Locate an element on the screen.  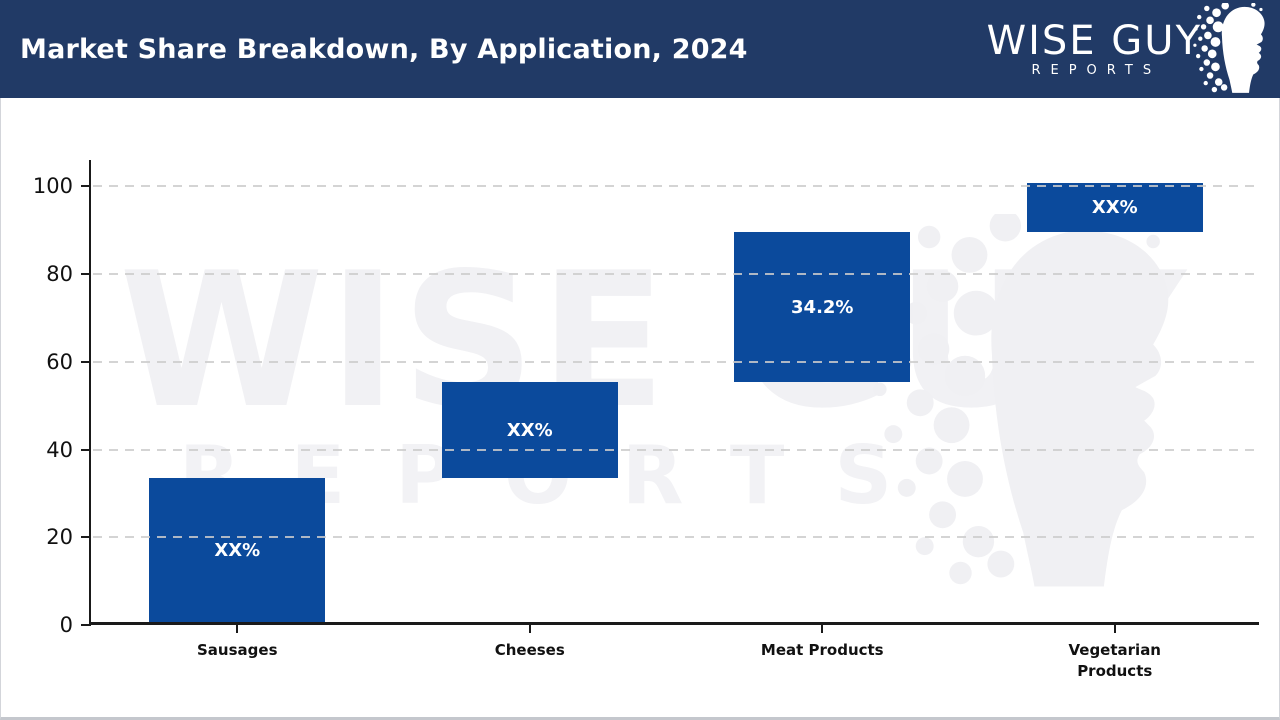
dotted-face-icon is located at coordinates (1229, 48).